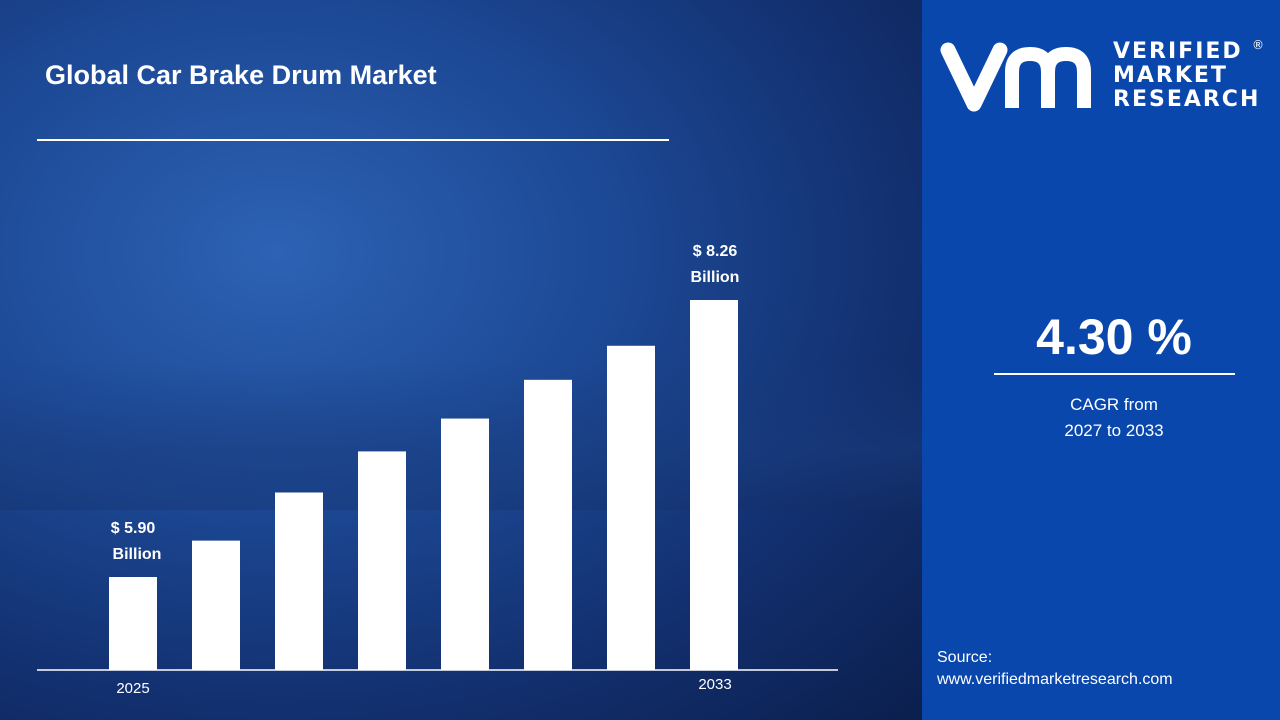  I want to click on cagr-divider, so click(1114, 374).